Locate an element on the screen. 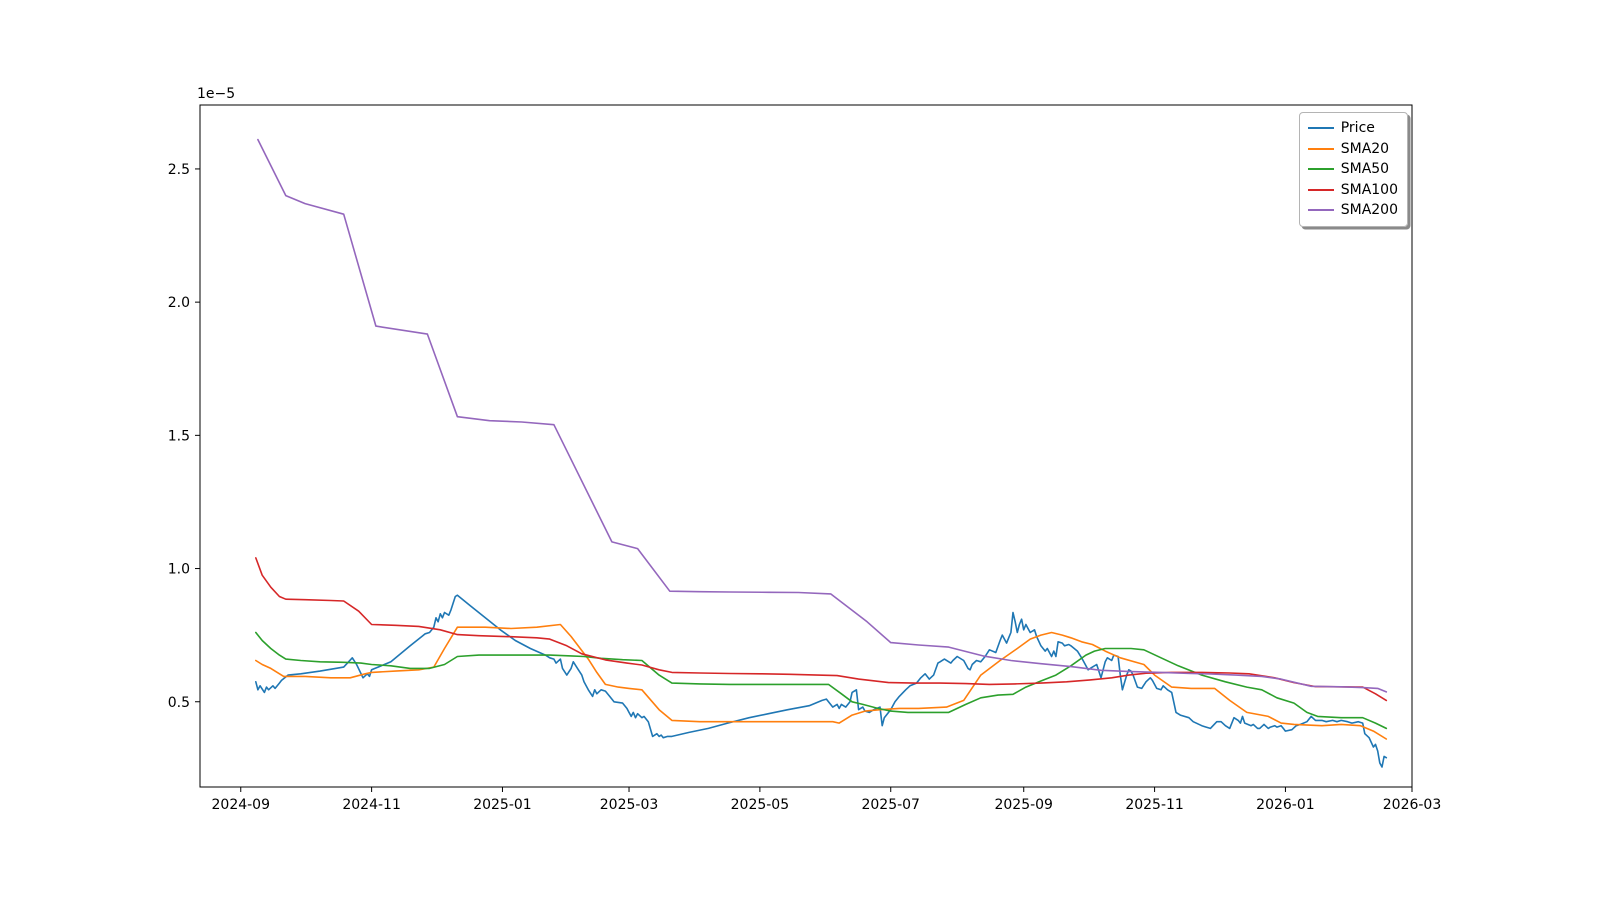 This screenshot has width=1600, height=900. x-tick-label: 2025-09 is located at coordinates (1023, 805).